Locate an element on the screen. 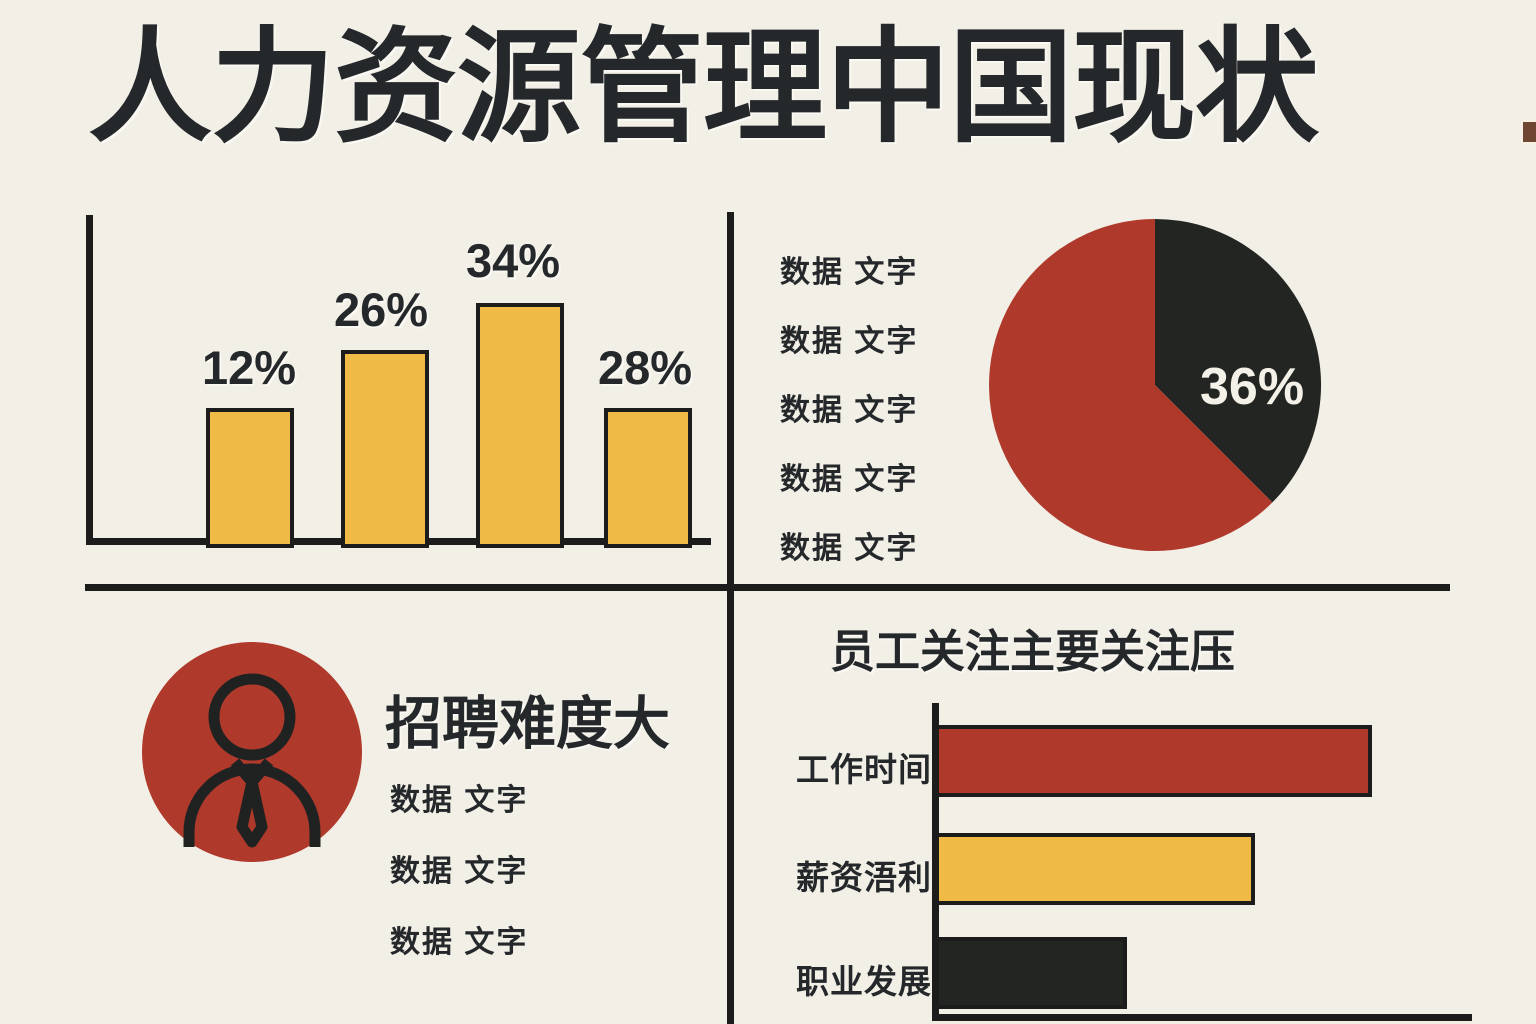  pie-chart: 36% is located at coordinates (1155, 385).